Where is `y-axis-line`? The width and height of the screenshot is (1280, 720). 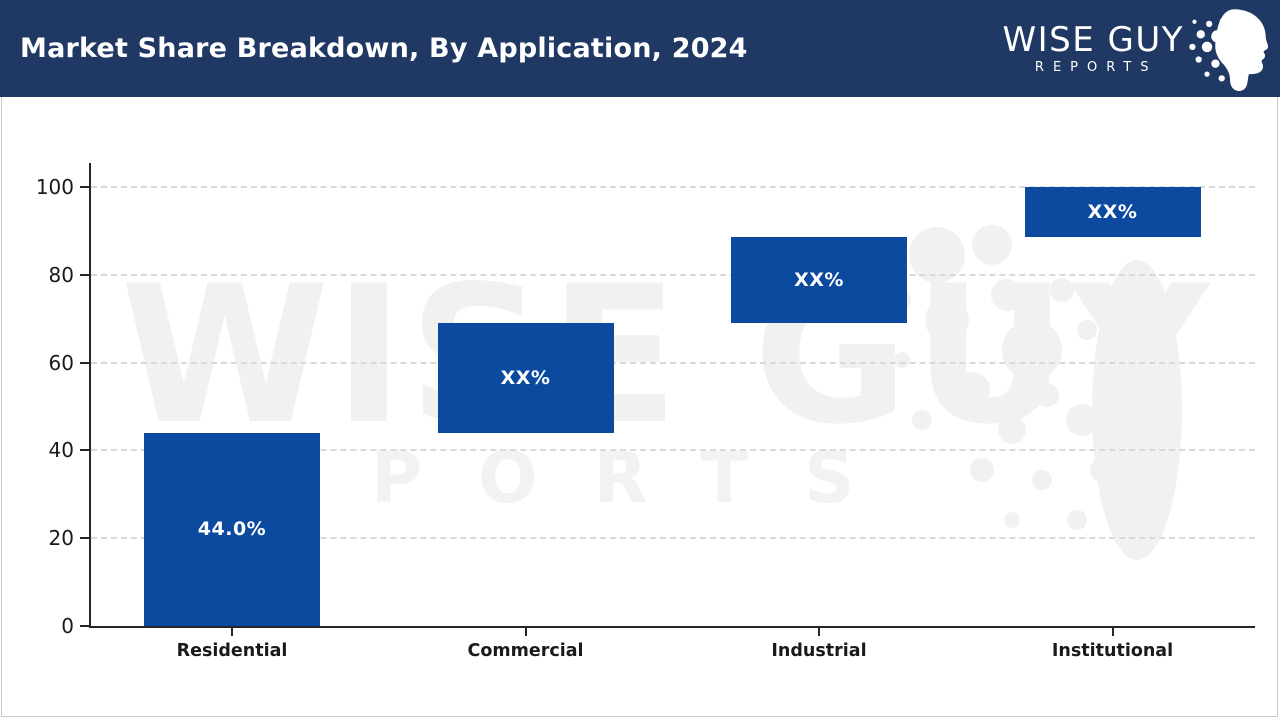
y-axis-line is located at coordinates (90, 395).